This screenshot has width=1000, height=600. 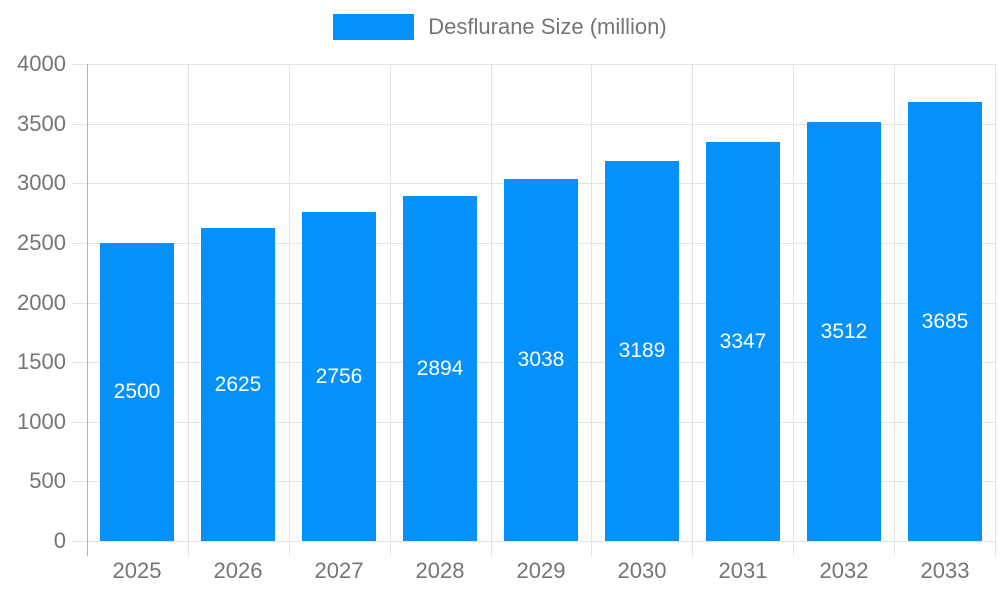 What do you see at coordinates (41, 63) in the screenshot?
I see `y-axis-tick-label: 4000` at bounding box center [41, 63].